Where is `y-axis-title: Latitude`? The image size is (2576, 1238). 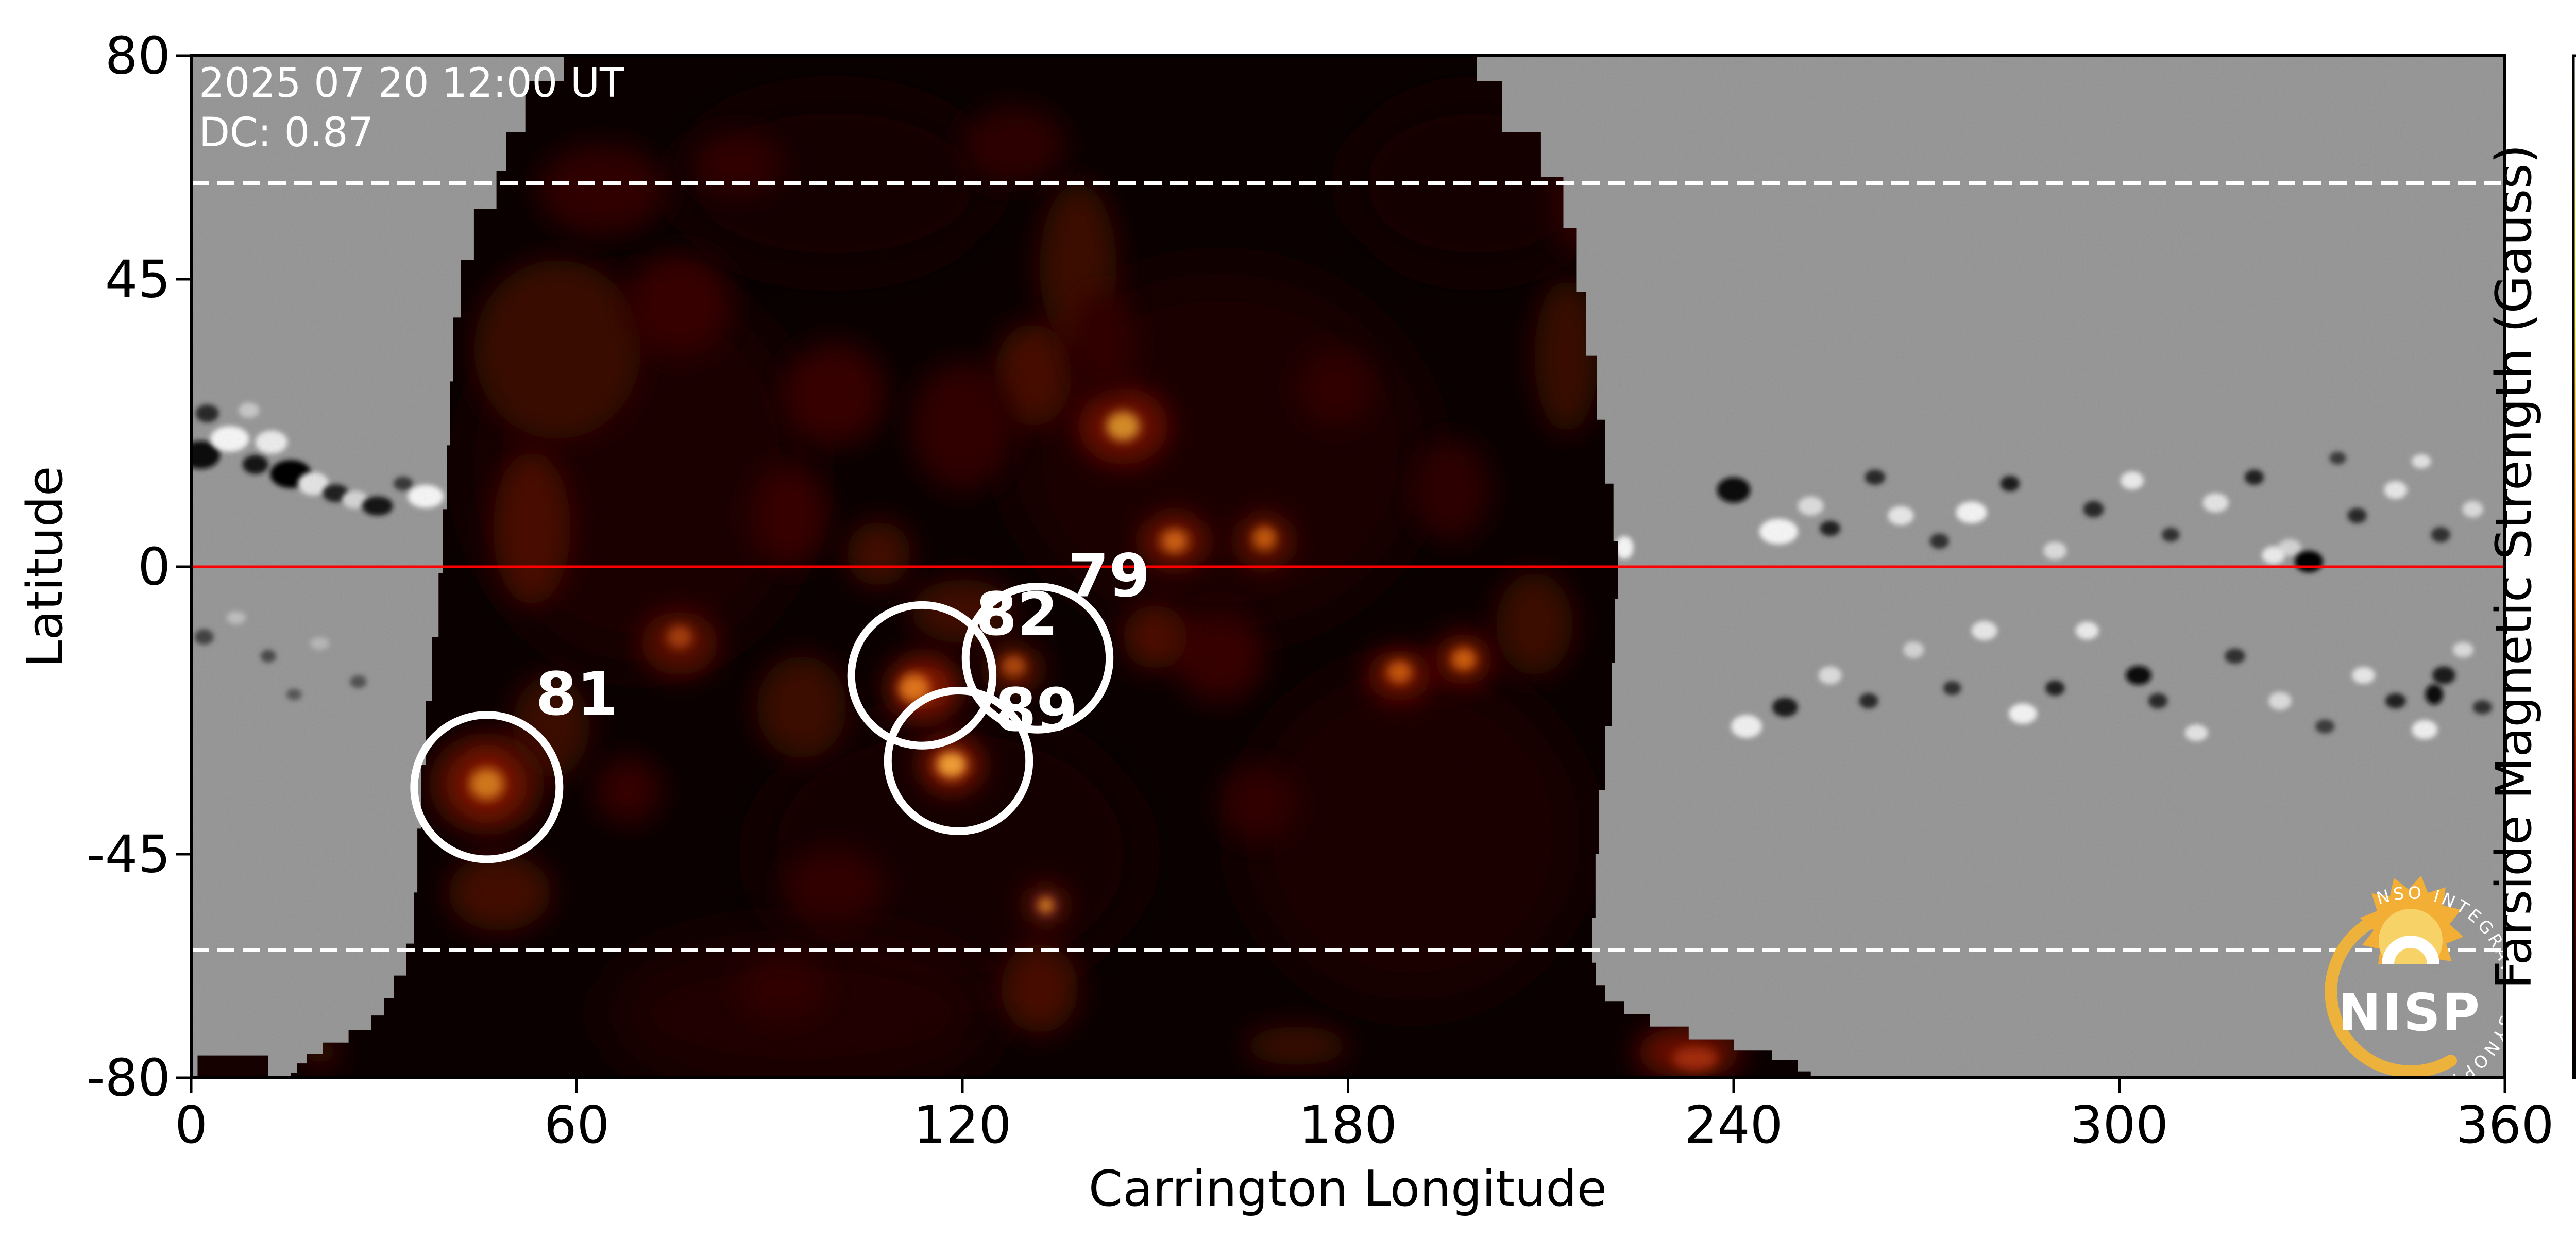 y-axis-title: Latitude is located at coordinates (45, 567).